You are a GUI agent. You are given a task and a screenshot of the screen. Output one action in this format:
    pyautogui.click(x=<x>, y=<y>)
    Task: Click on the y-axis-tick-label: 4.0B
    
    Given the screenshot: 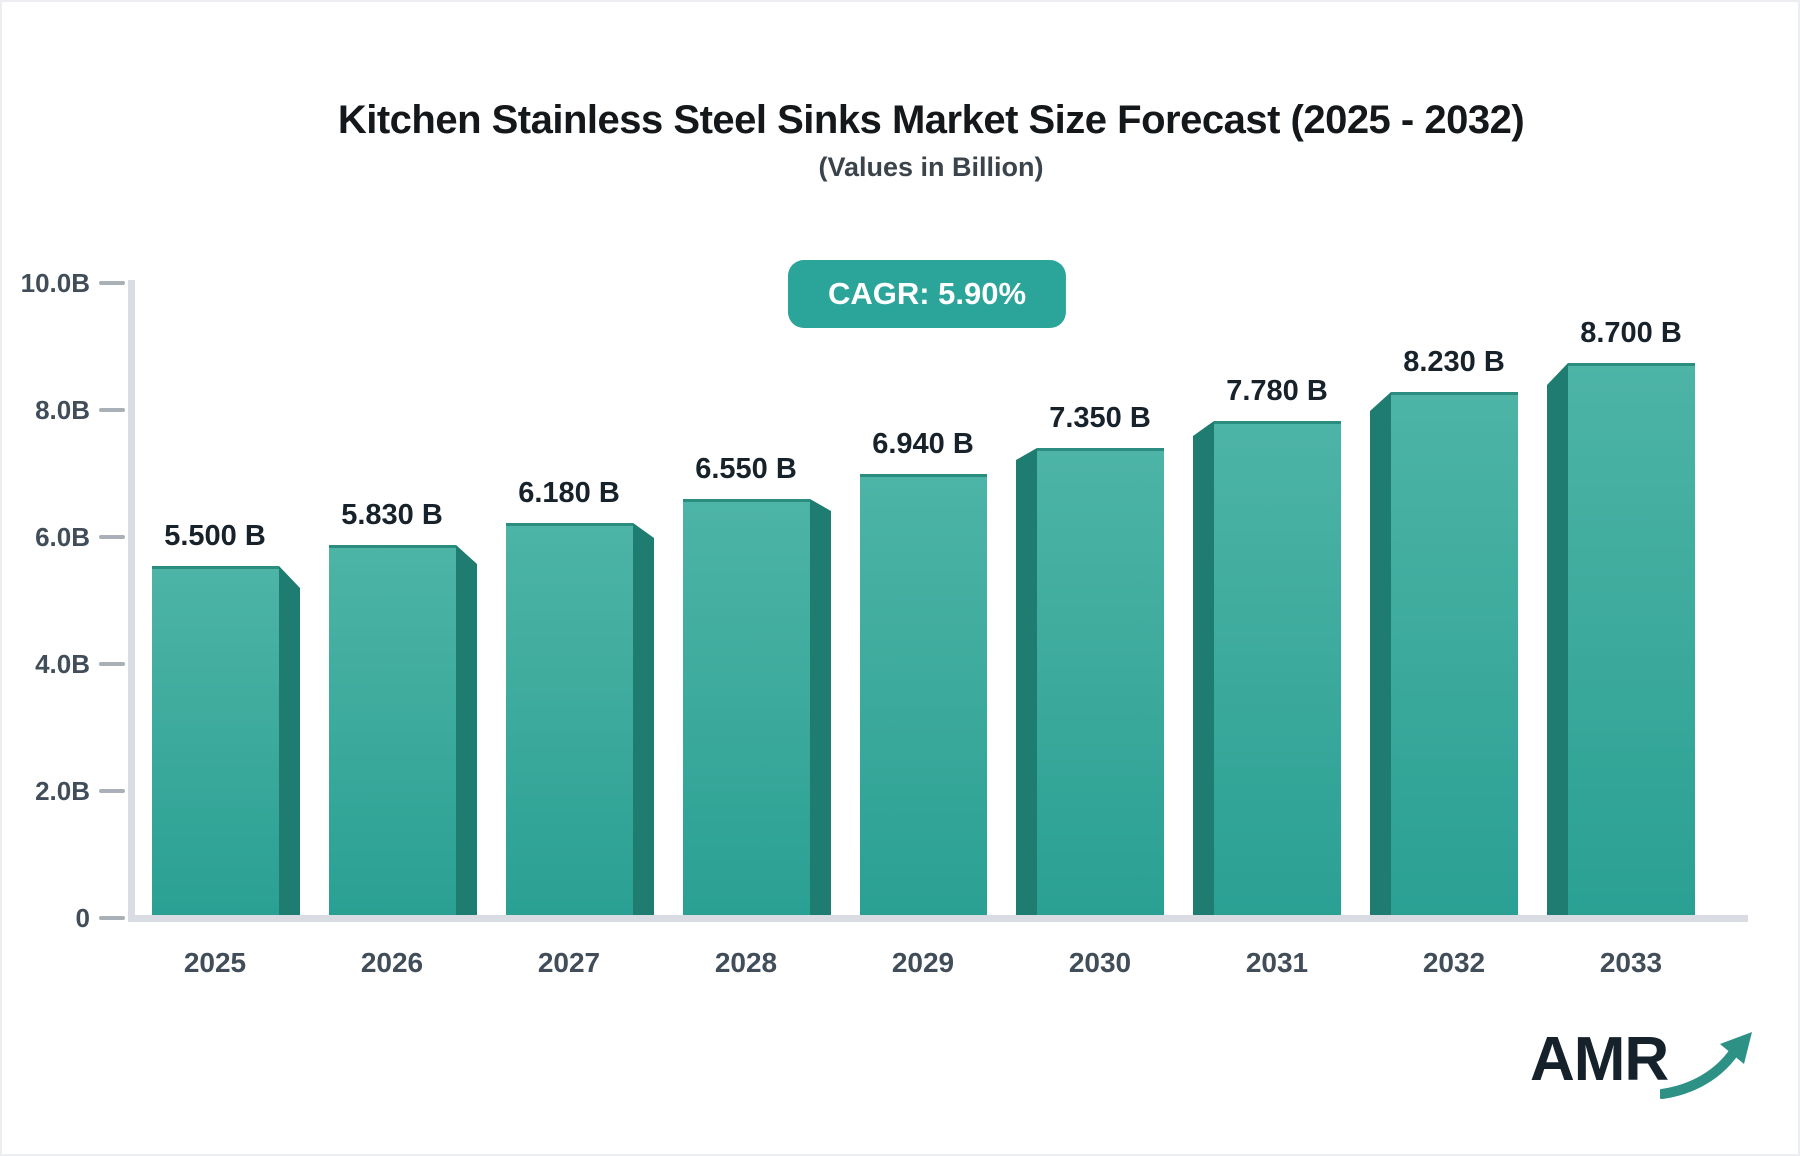 What is the action you would take?
    pyautogui.click(x=62, y=664)
    